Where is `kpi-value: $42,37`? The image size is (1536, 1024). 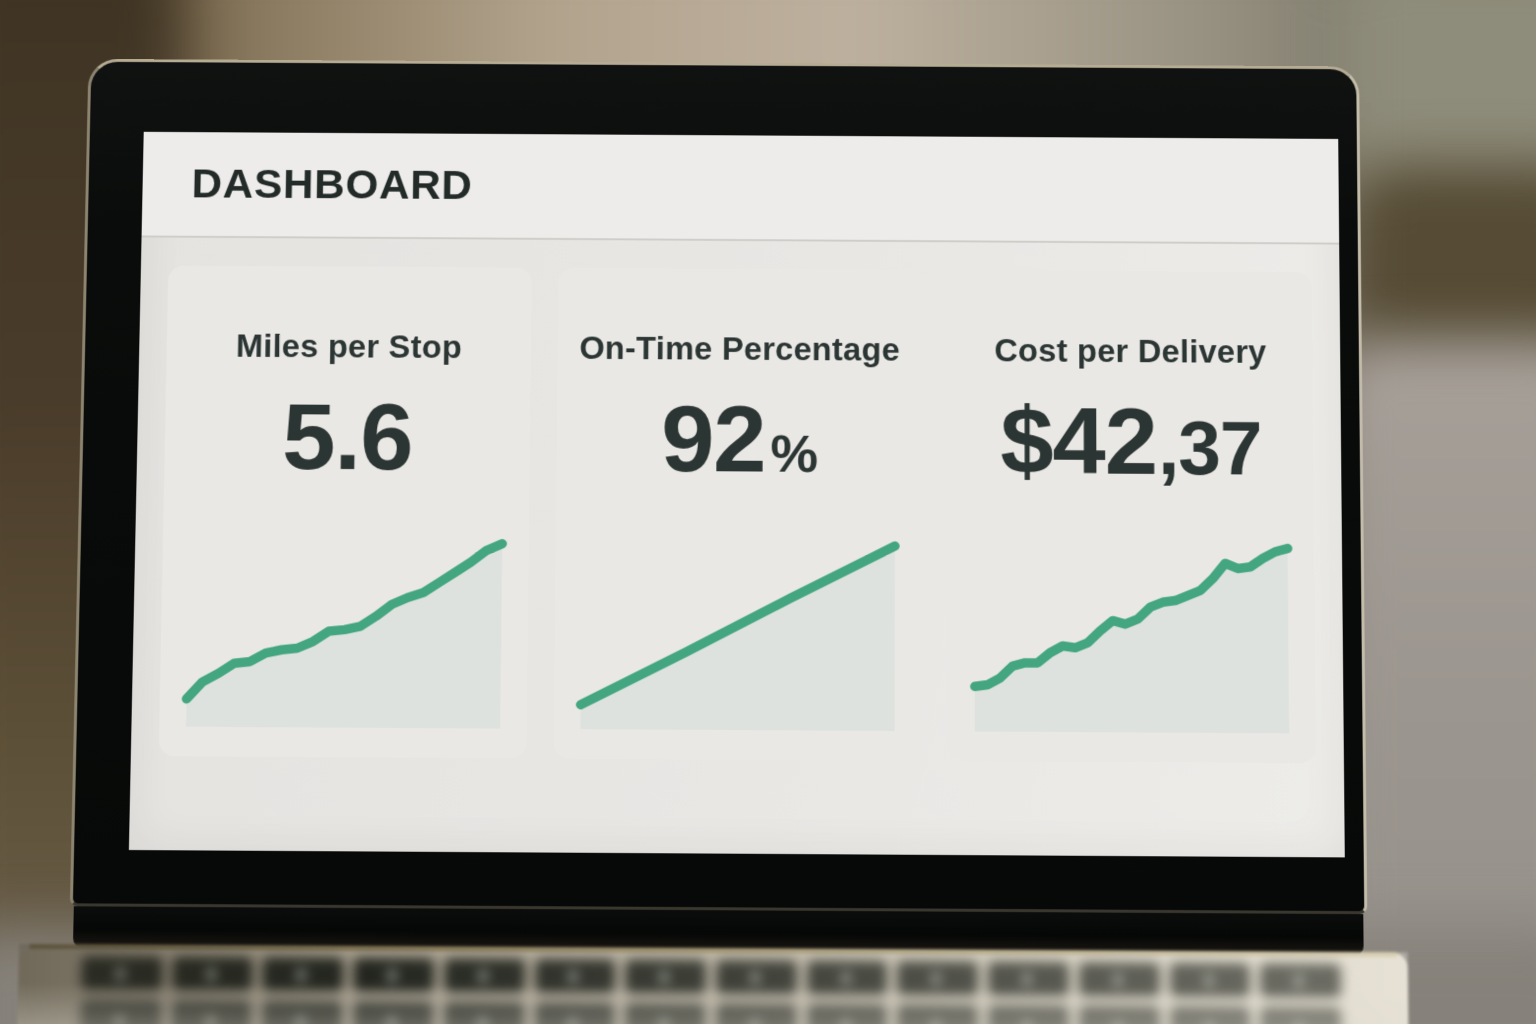
kpi-value: $42,37 is located at coordinates (1131, 440).